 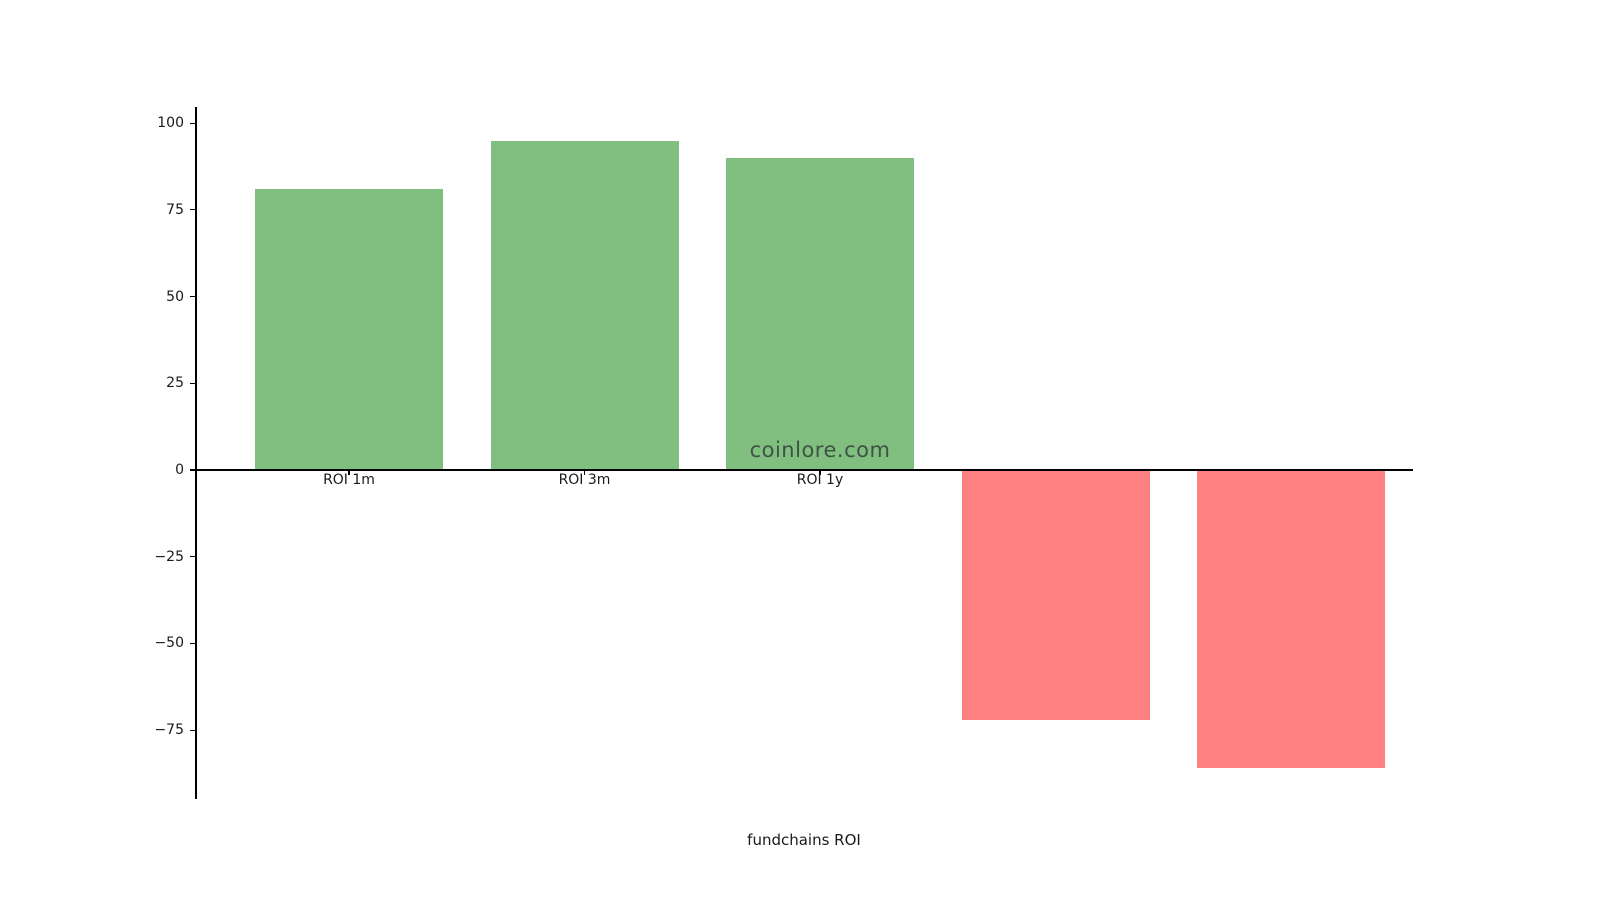 What do you see at coordinates (349, 480) in the screenshot?
I see `x-tick-label: ROI 1m` at bounding box center [349, 480].